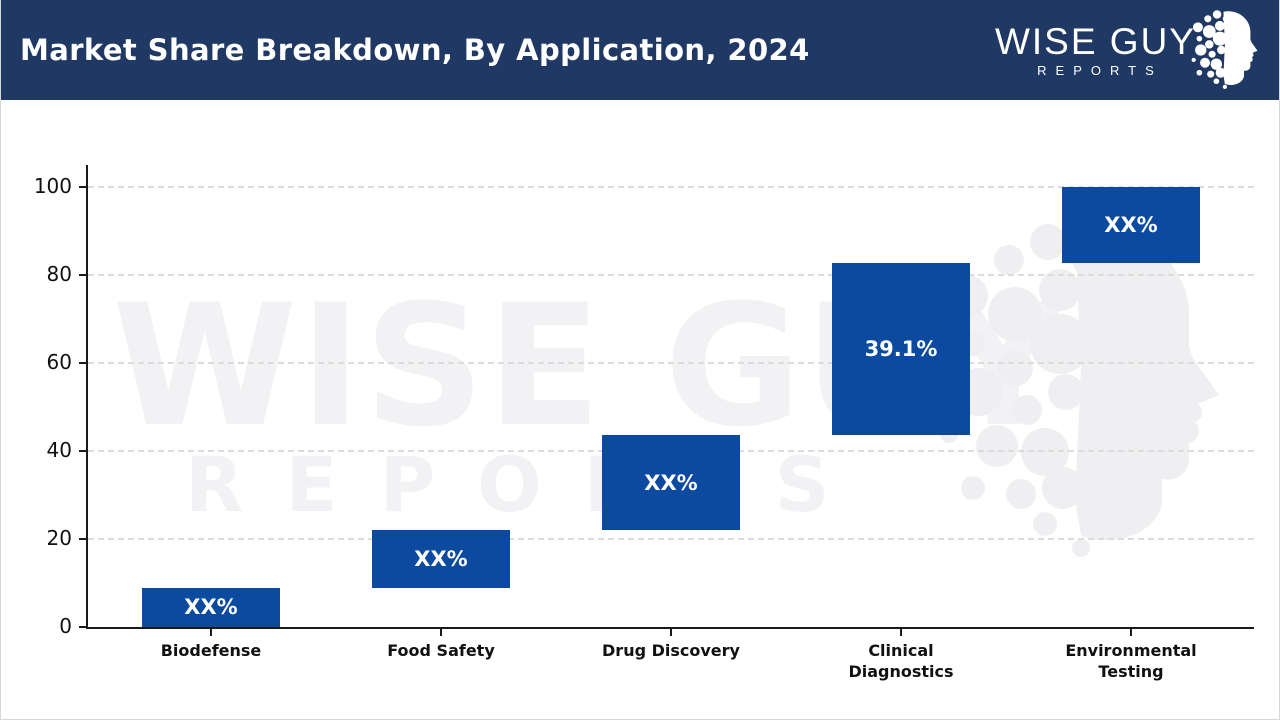 This screenshot has height=720, width=1280. What do you see at coordinates (1090, 392) in the screenshot?
I see `watermark-head-icon` at bounding box center [1090, 392].